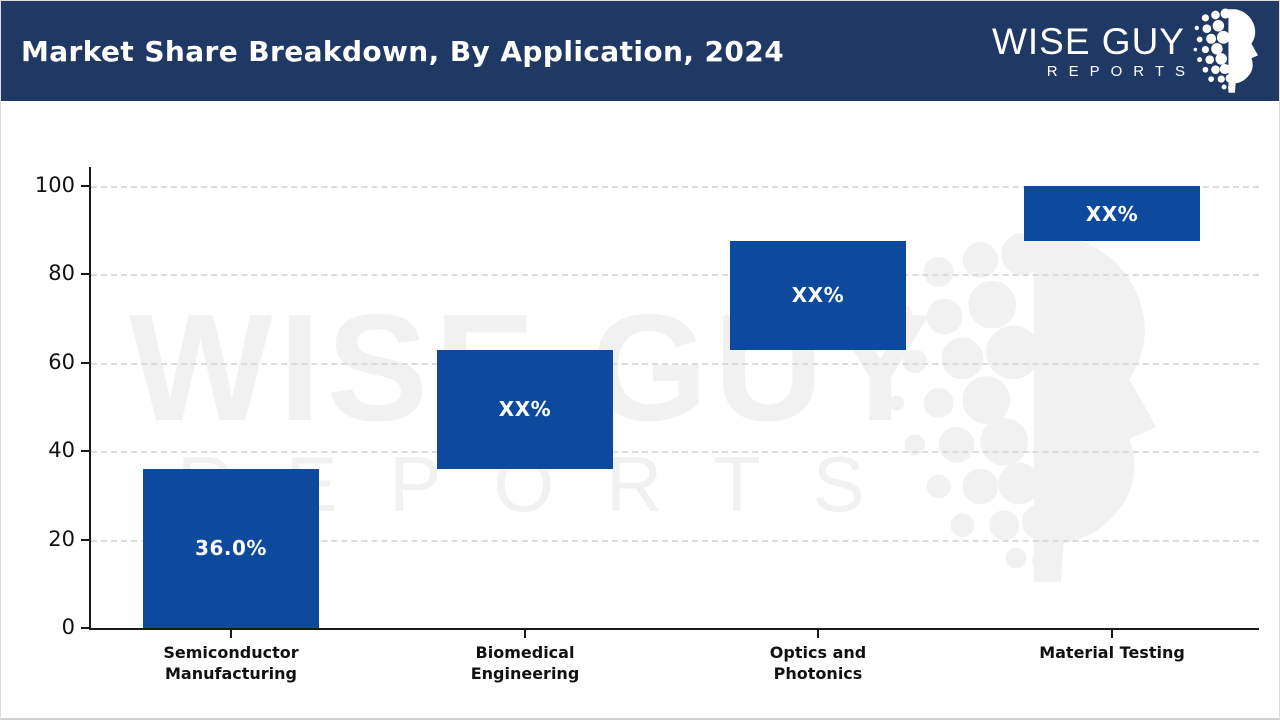 The height and width of the screenshot is (720, 1280). Describe the element at coordinates (1225, 50) in the screenshot. I see `logo-head-icon` at that location.